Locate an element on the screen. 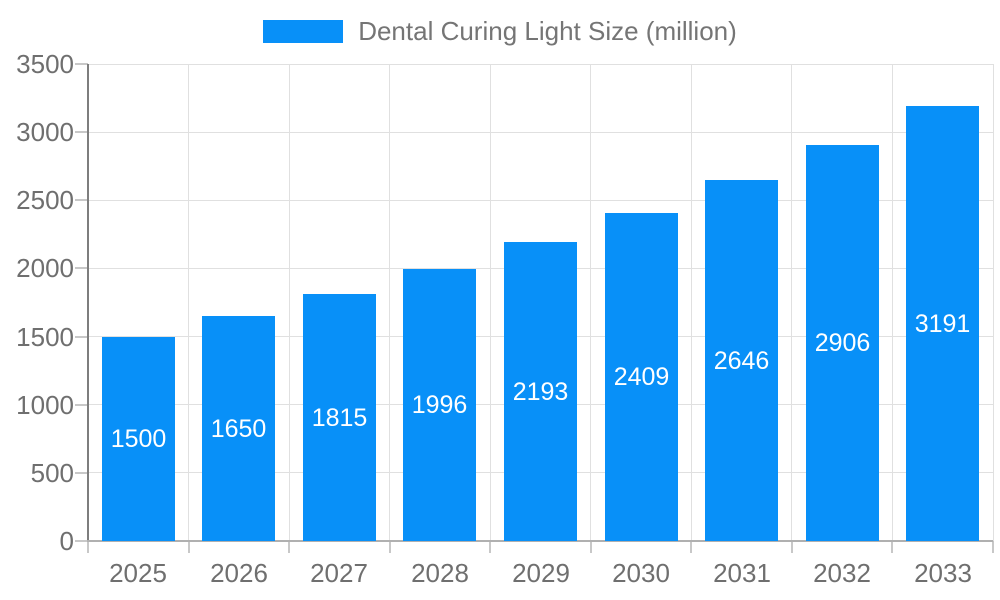 This screenshot has width=1000, height=600. bar-2025: 1500 is located at coordinates (138, 439).